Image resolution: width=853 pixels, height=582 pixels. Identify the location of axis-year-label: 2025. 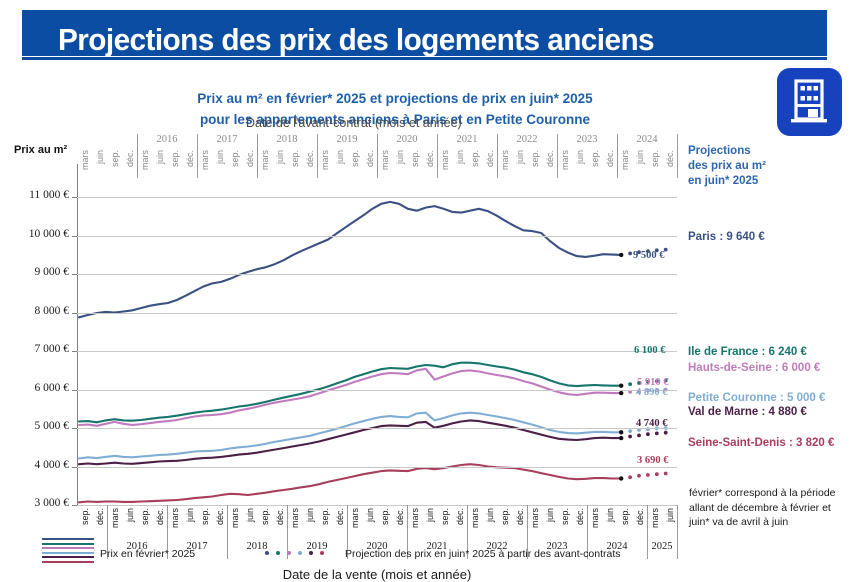
(662, 546).